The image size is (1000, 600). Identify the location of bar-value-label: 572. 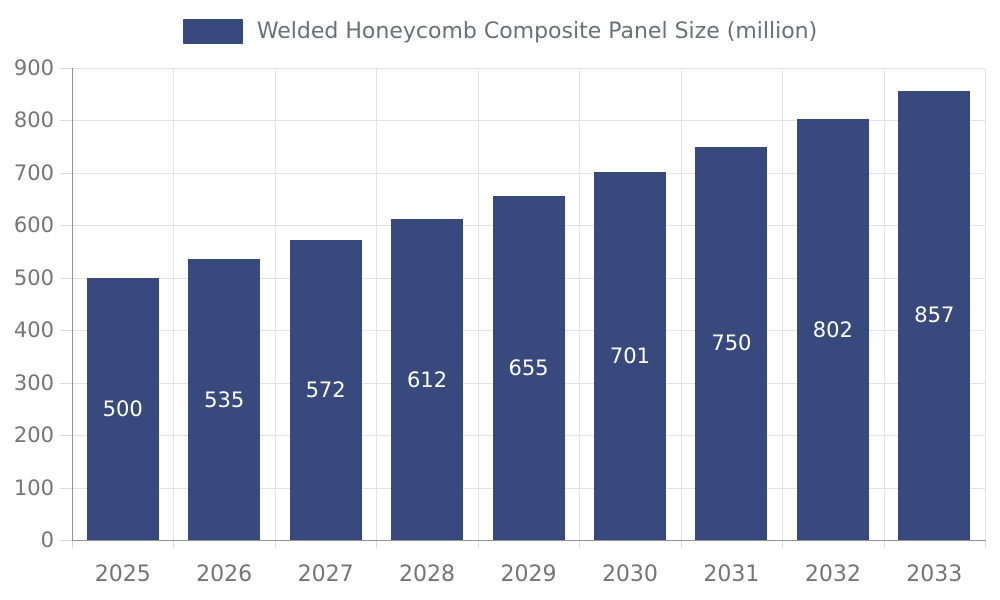
(325, 390).